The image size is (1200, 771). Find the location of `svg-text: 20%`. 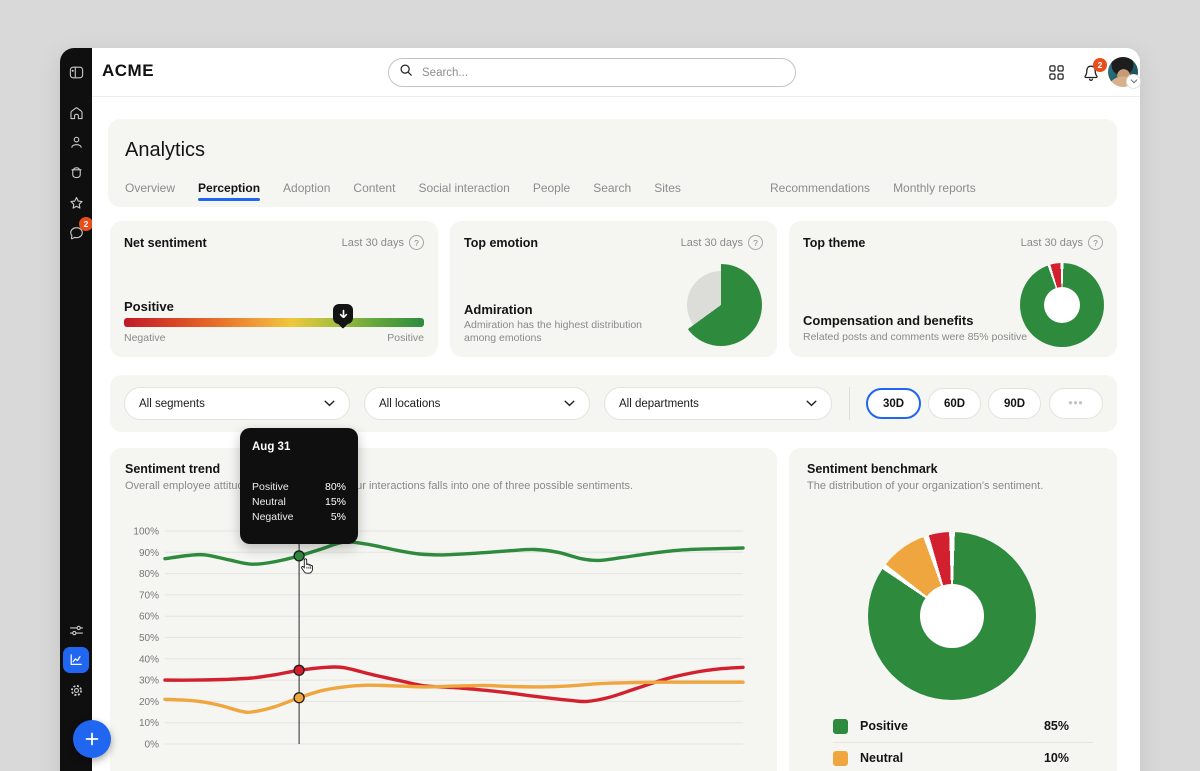

svg-text: 20% is located at coordinates (149, 702).